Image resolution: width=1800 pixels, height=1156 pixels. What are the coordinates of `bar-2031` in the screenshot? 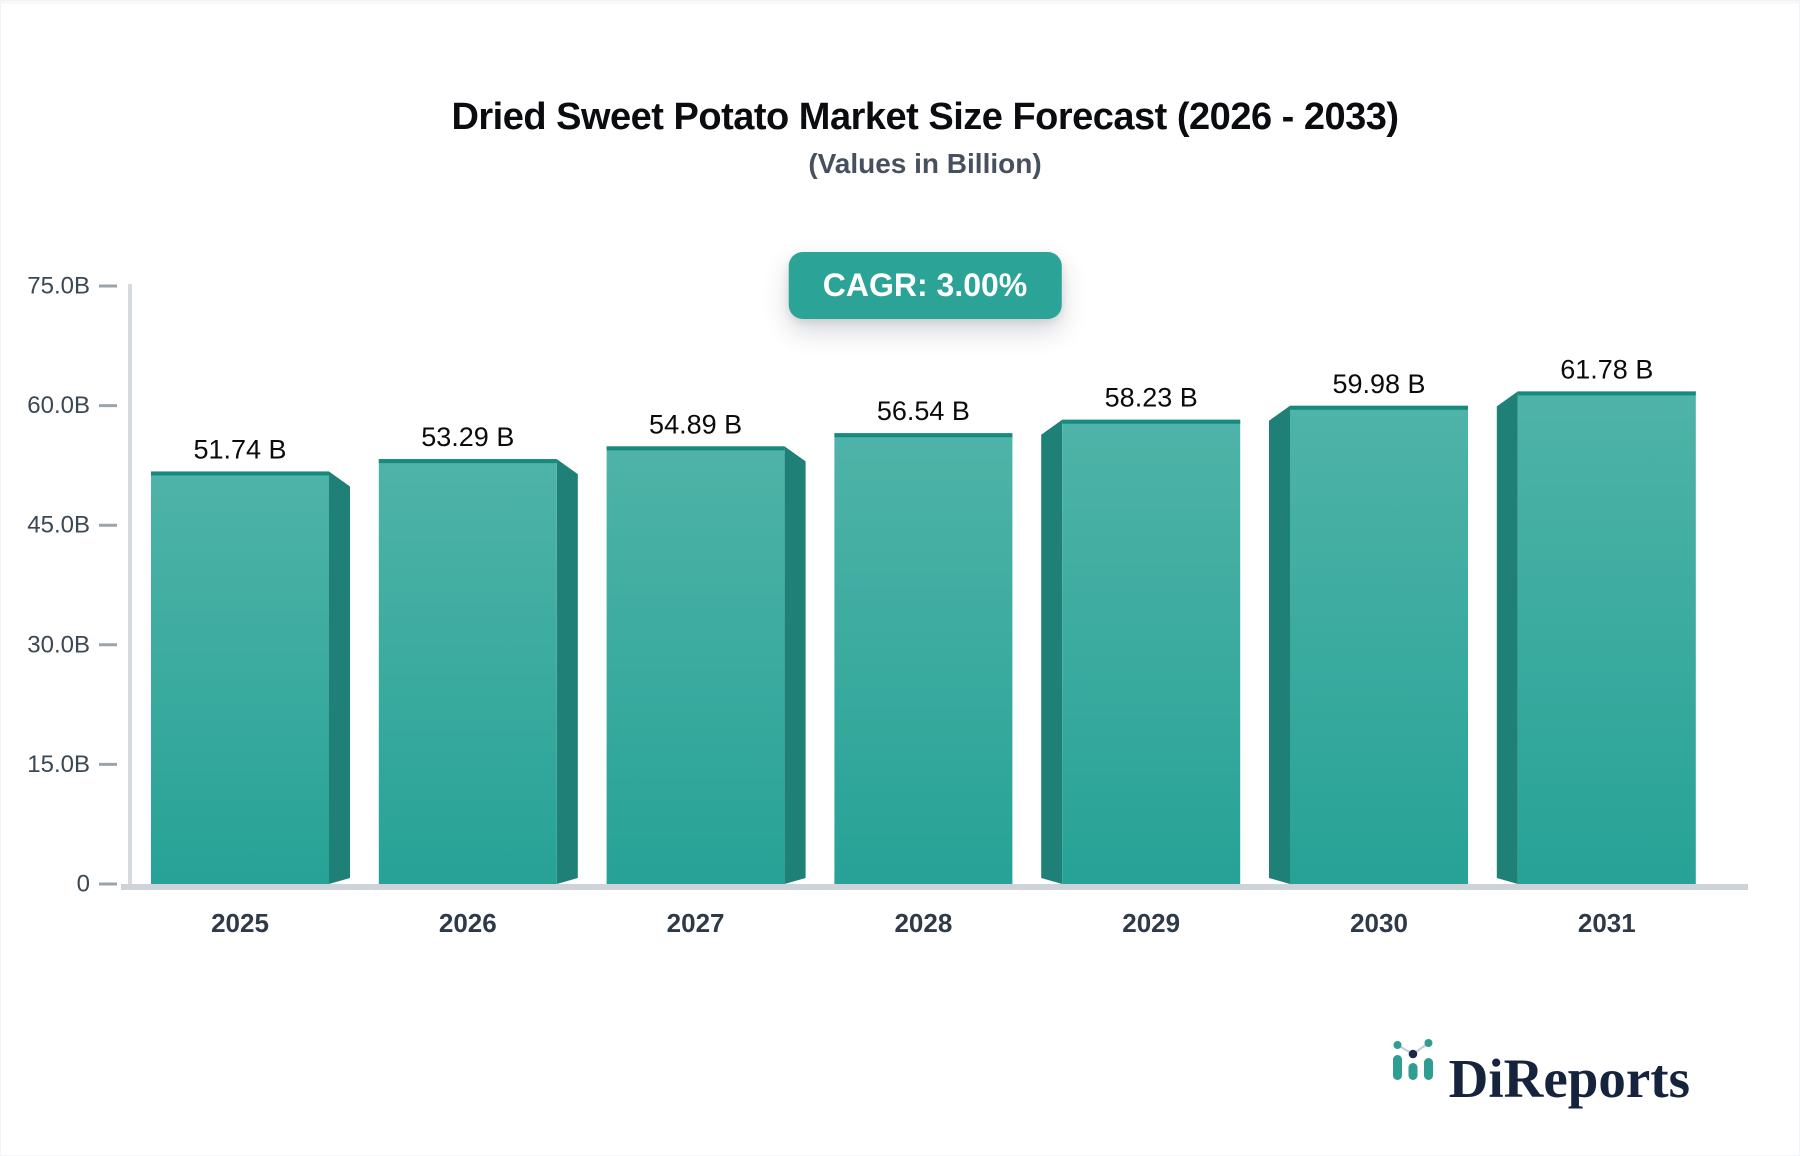 It's located at (1606, 637).